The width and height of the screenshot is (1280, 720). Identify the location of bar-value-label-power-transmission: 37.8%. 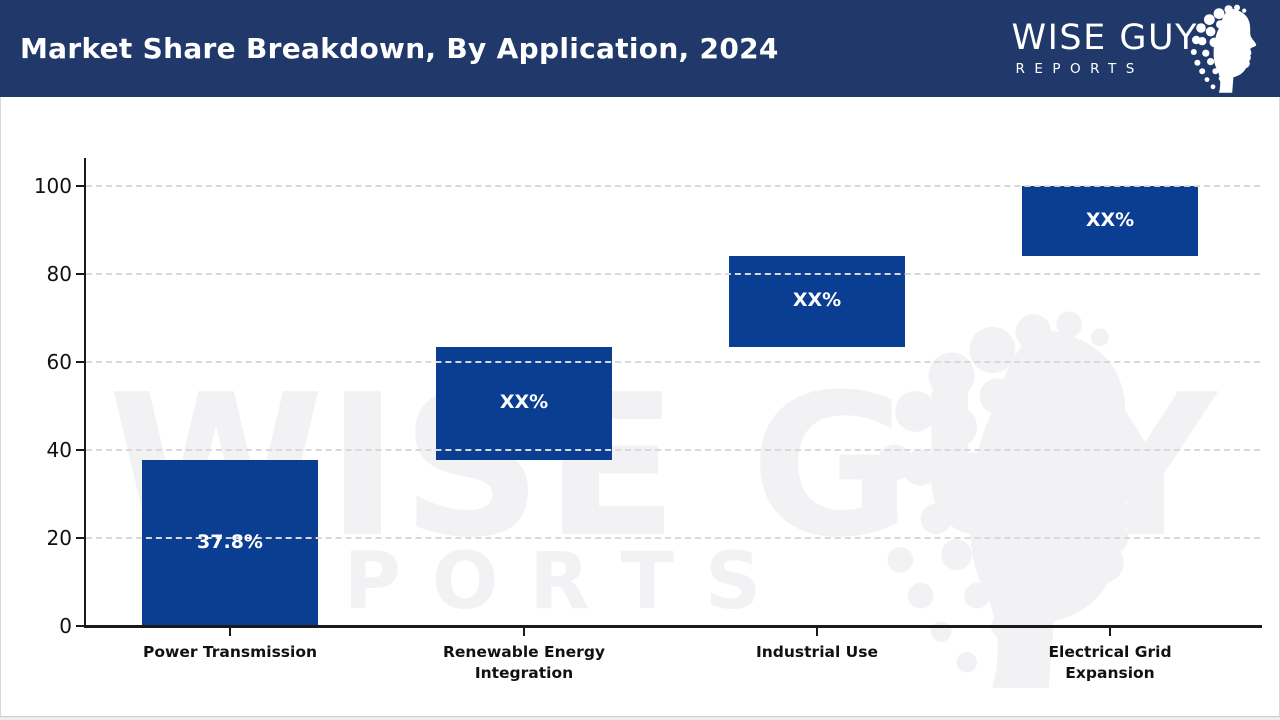
(230, 541).